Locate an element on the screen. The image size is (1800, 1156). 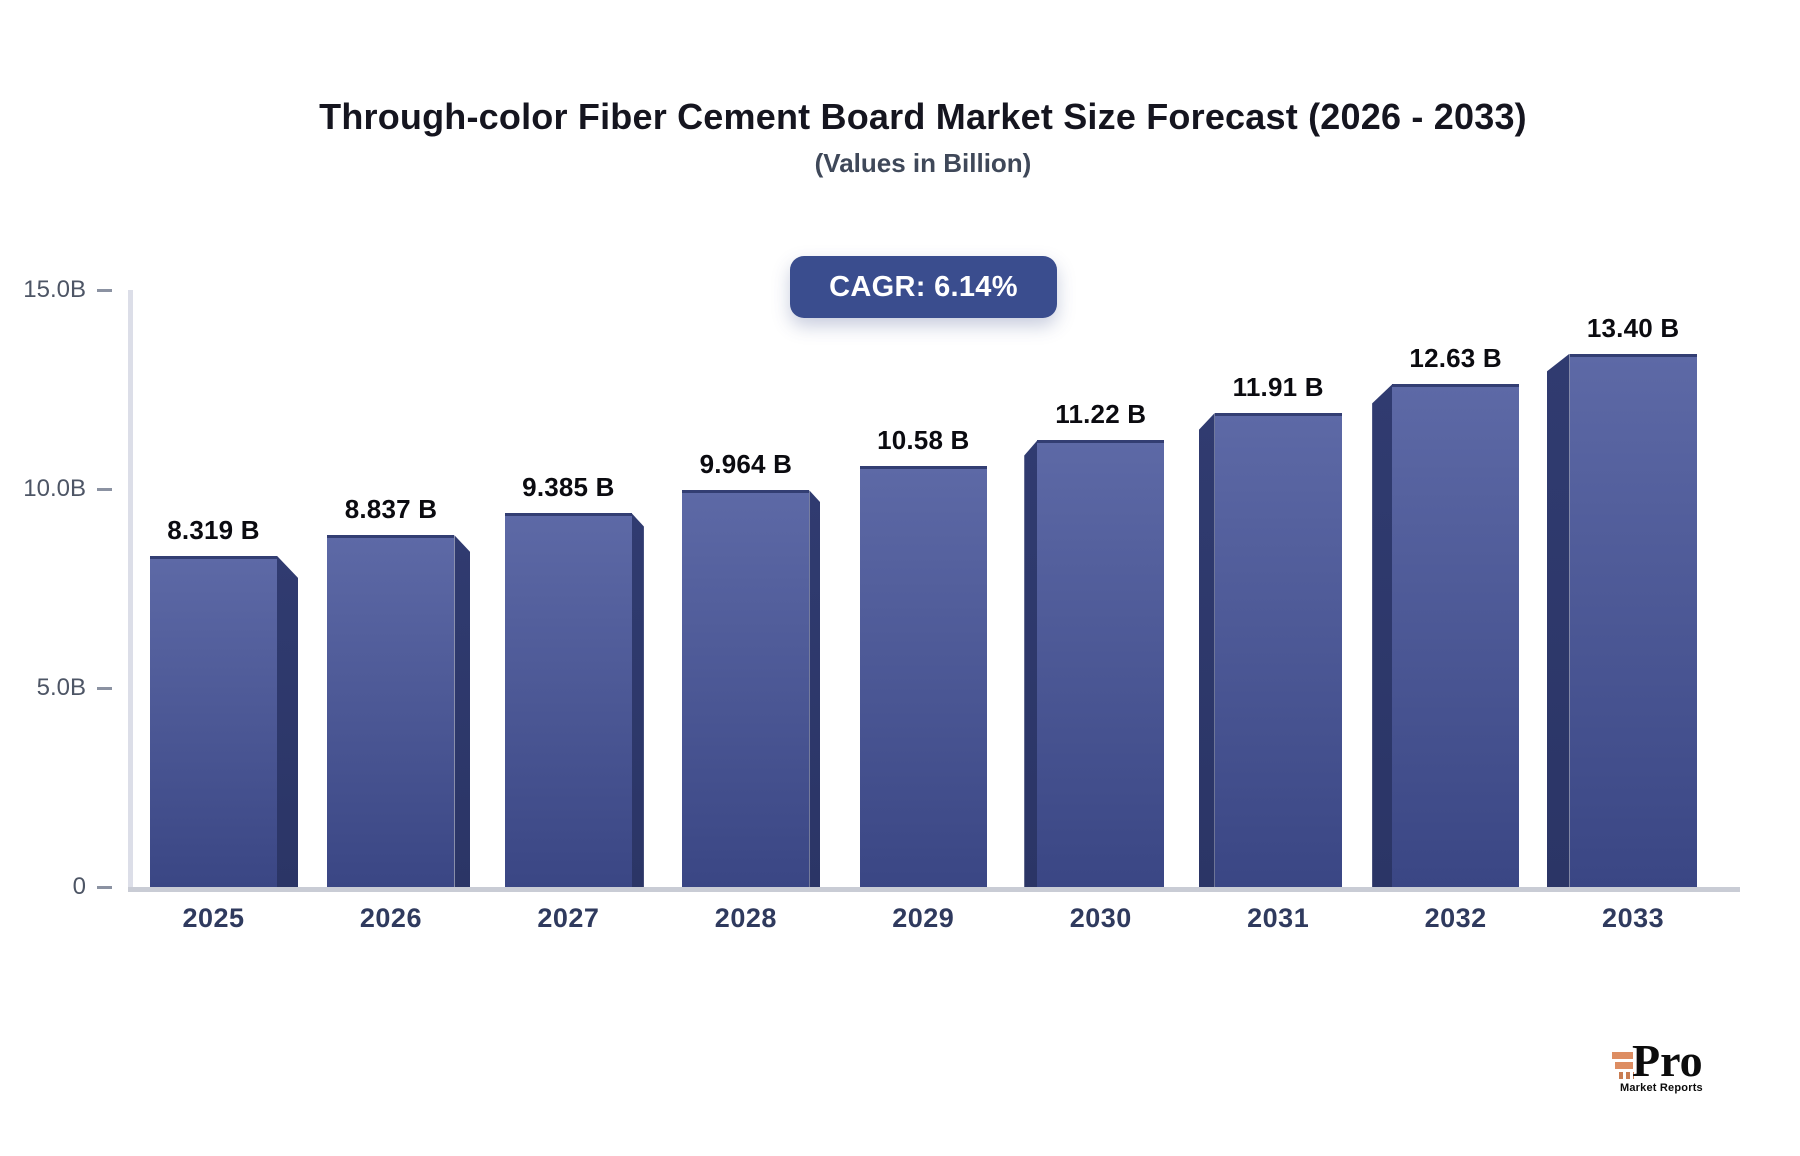
y-axis-tick-label: 5.0B is located at coordinates (61, 687).